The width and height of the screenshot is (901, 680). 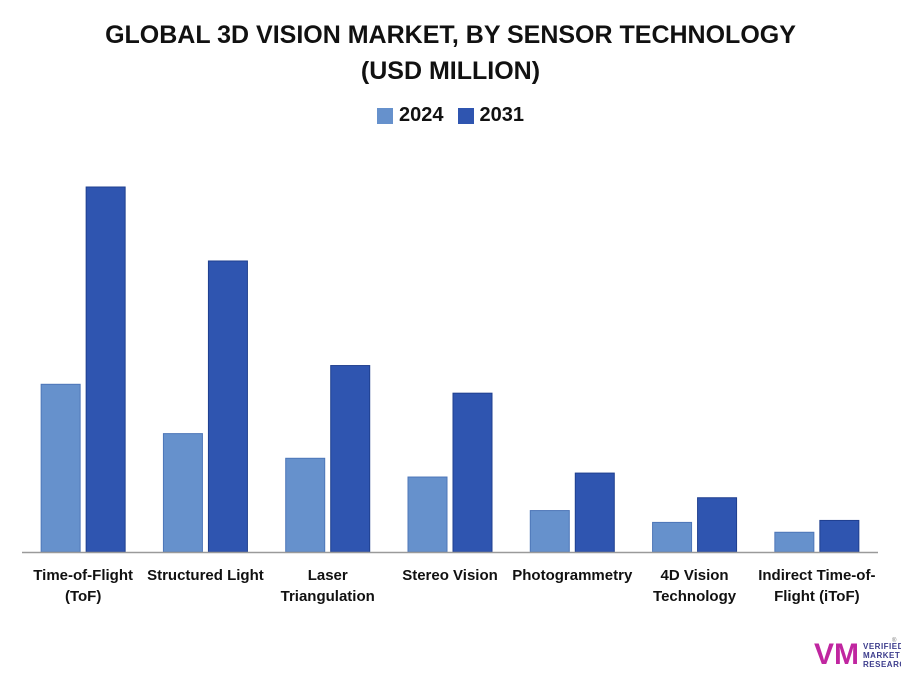 I want to click on category-label-4: Photogrammetry, so click(x=572, y=575).